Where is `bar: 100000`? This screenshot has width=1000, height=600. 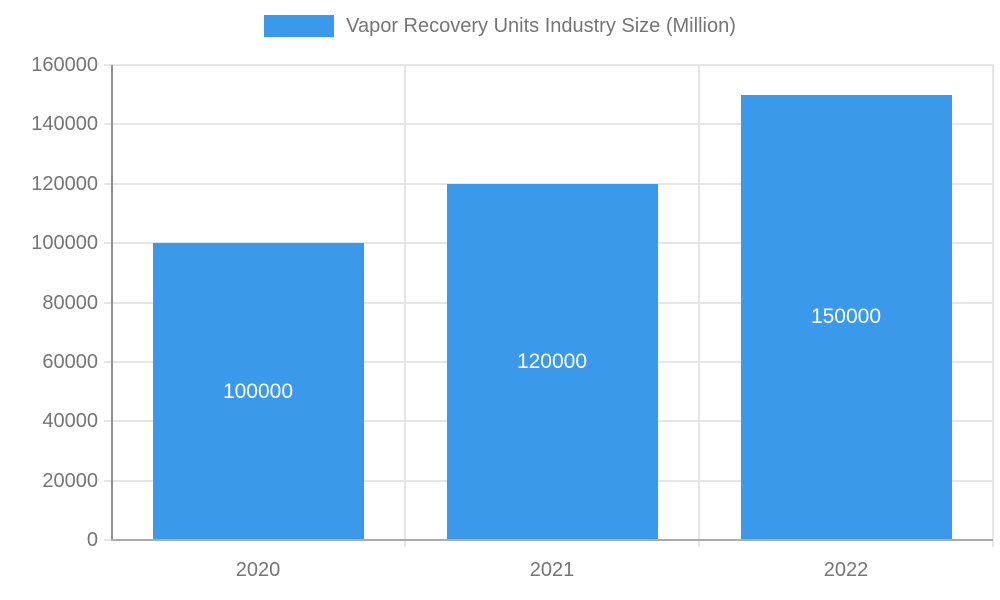 bar: 100000 is located at coordinates (258, 391).